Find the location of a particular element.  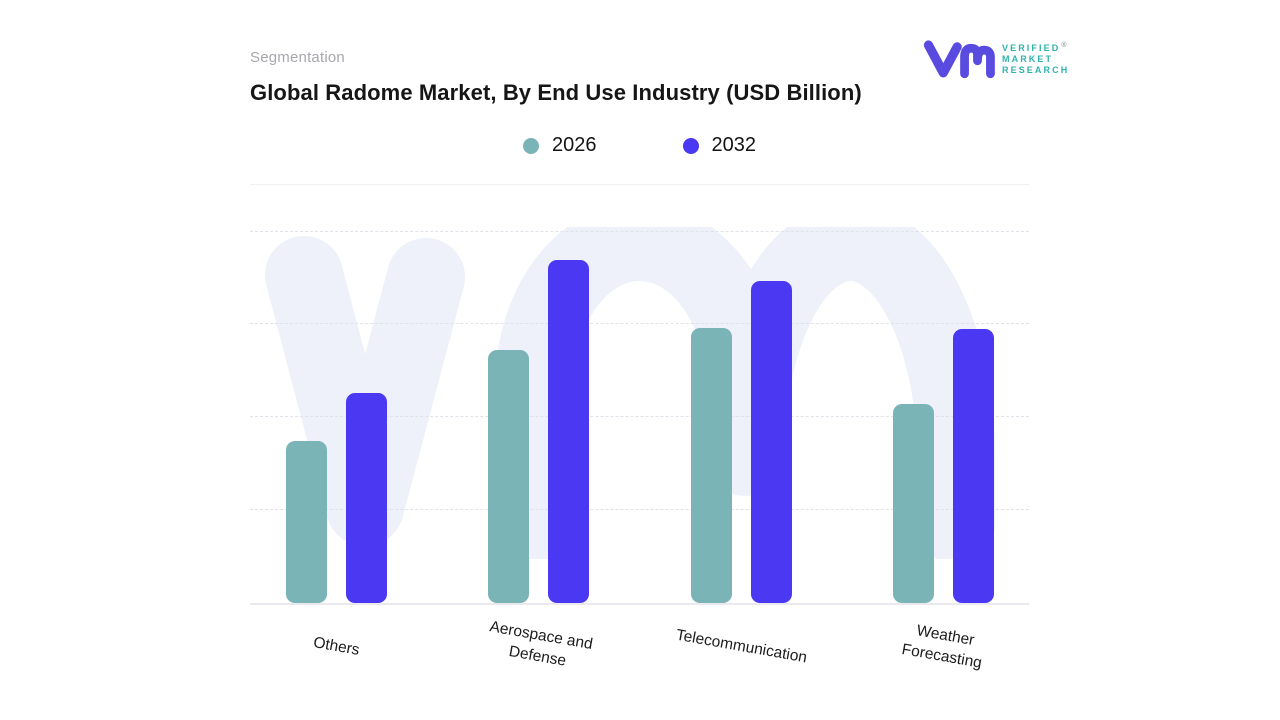

legend-dot-2032-icon is located at coordinates (690, 145).